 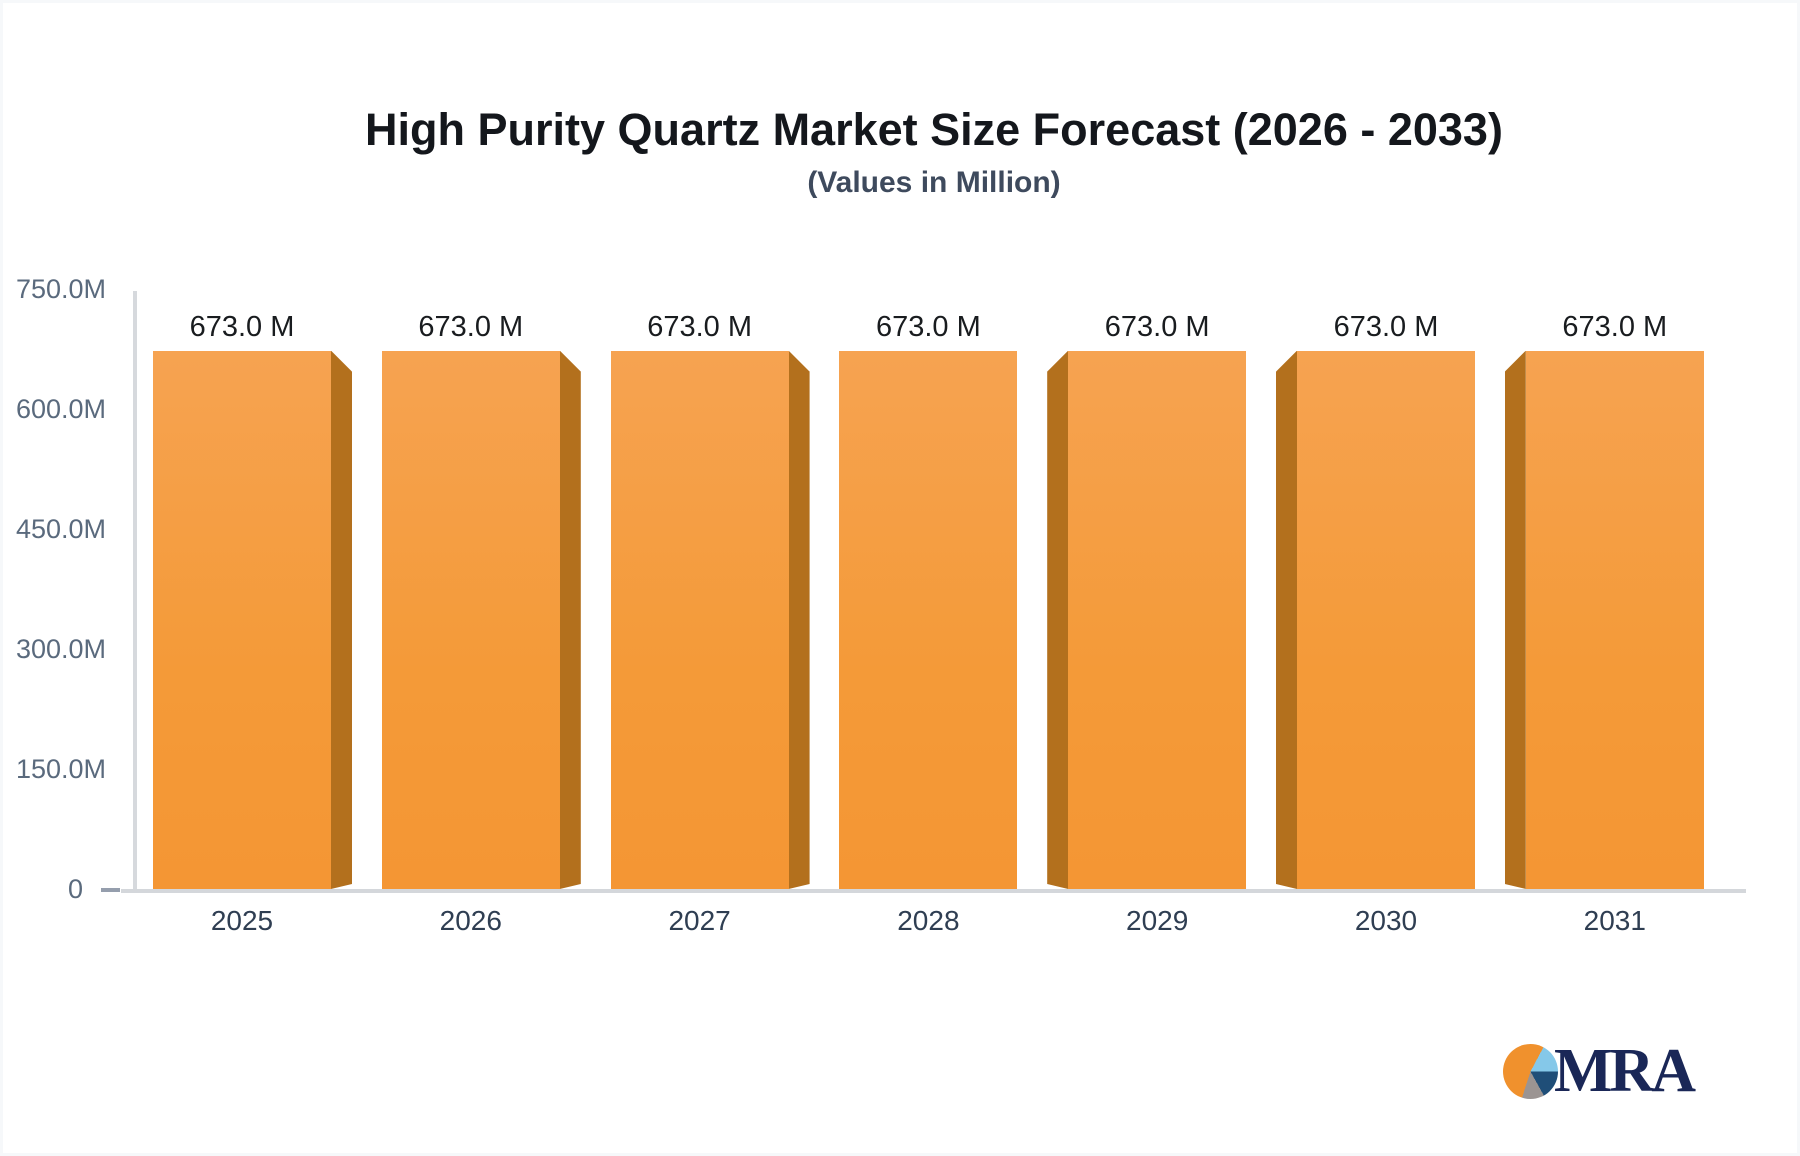 What do you see at coordinates (60, 529) in the screenshot?
I see `y-tick-label: 450.0M` at bounding box center [60, 529].